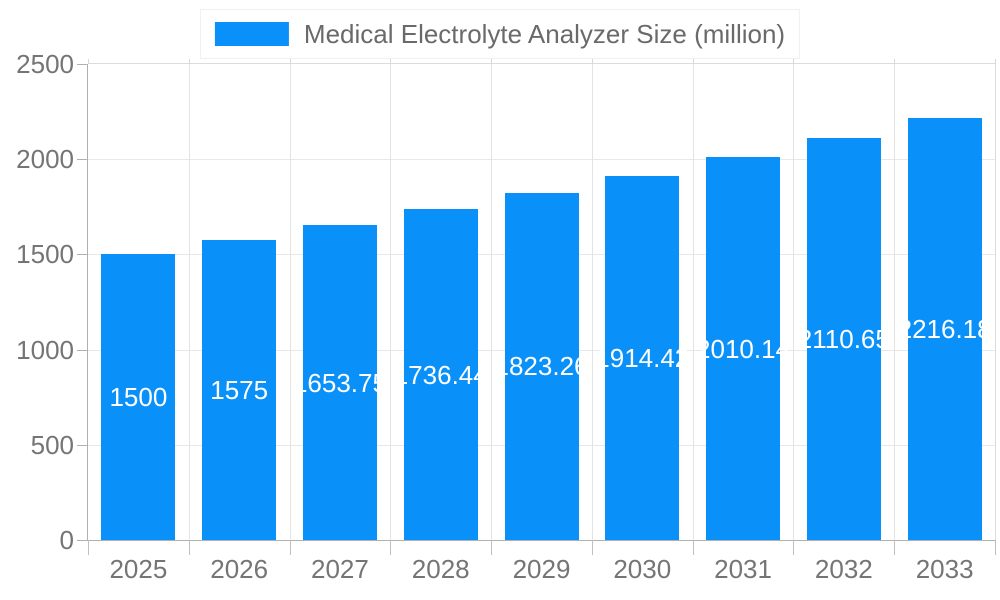 The height and width of the screenshot is (600, 1000). Describe the element at coordinates (45, 349) in the screenshot. I see `y-axis-label: 1000` at that location.